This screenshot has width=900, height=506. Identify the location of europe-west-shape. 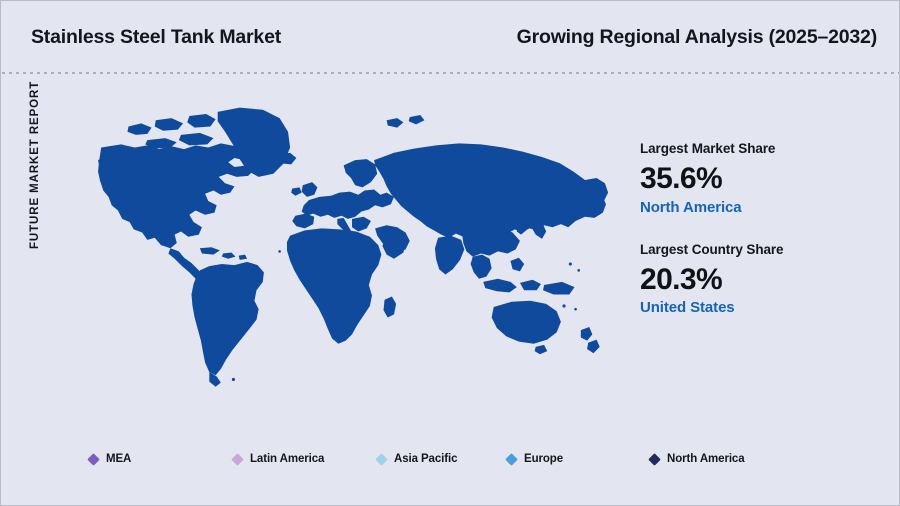
(348, 204).